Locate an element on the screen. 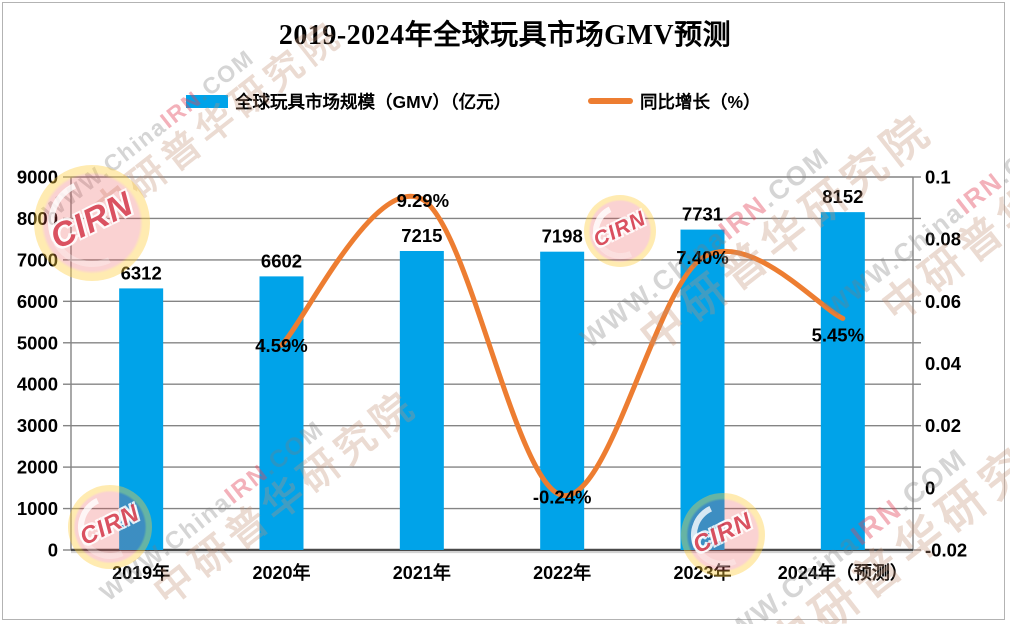 This screenshot has height=624, width=1010. legend-label-growth: 同比增长（%） is located at coordinates (700, 101).